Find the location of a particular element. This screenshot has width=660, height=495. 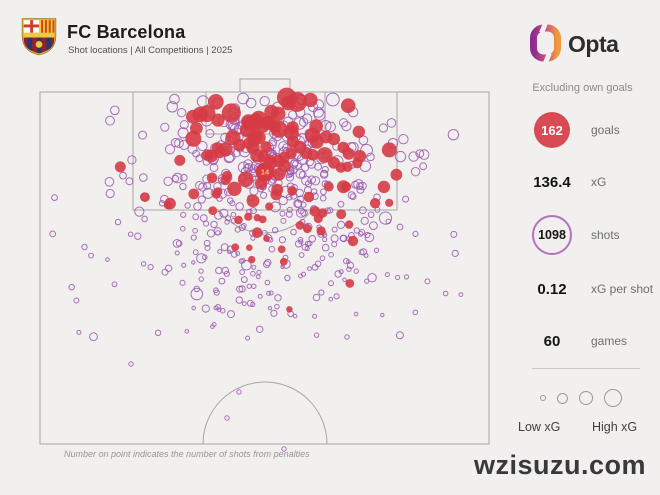

shots-badge: 1098 is located at coordinates (552, 235).